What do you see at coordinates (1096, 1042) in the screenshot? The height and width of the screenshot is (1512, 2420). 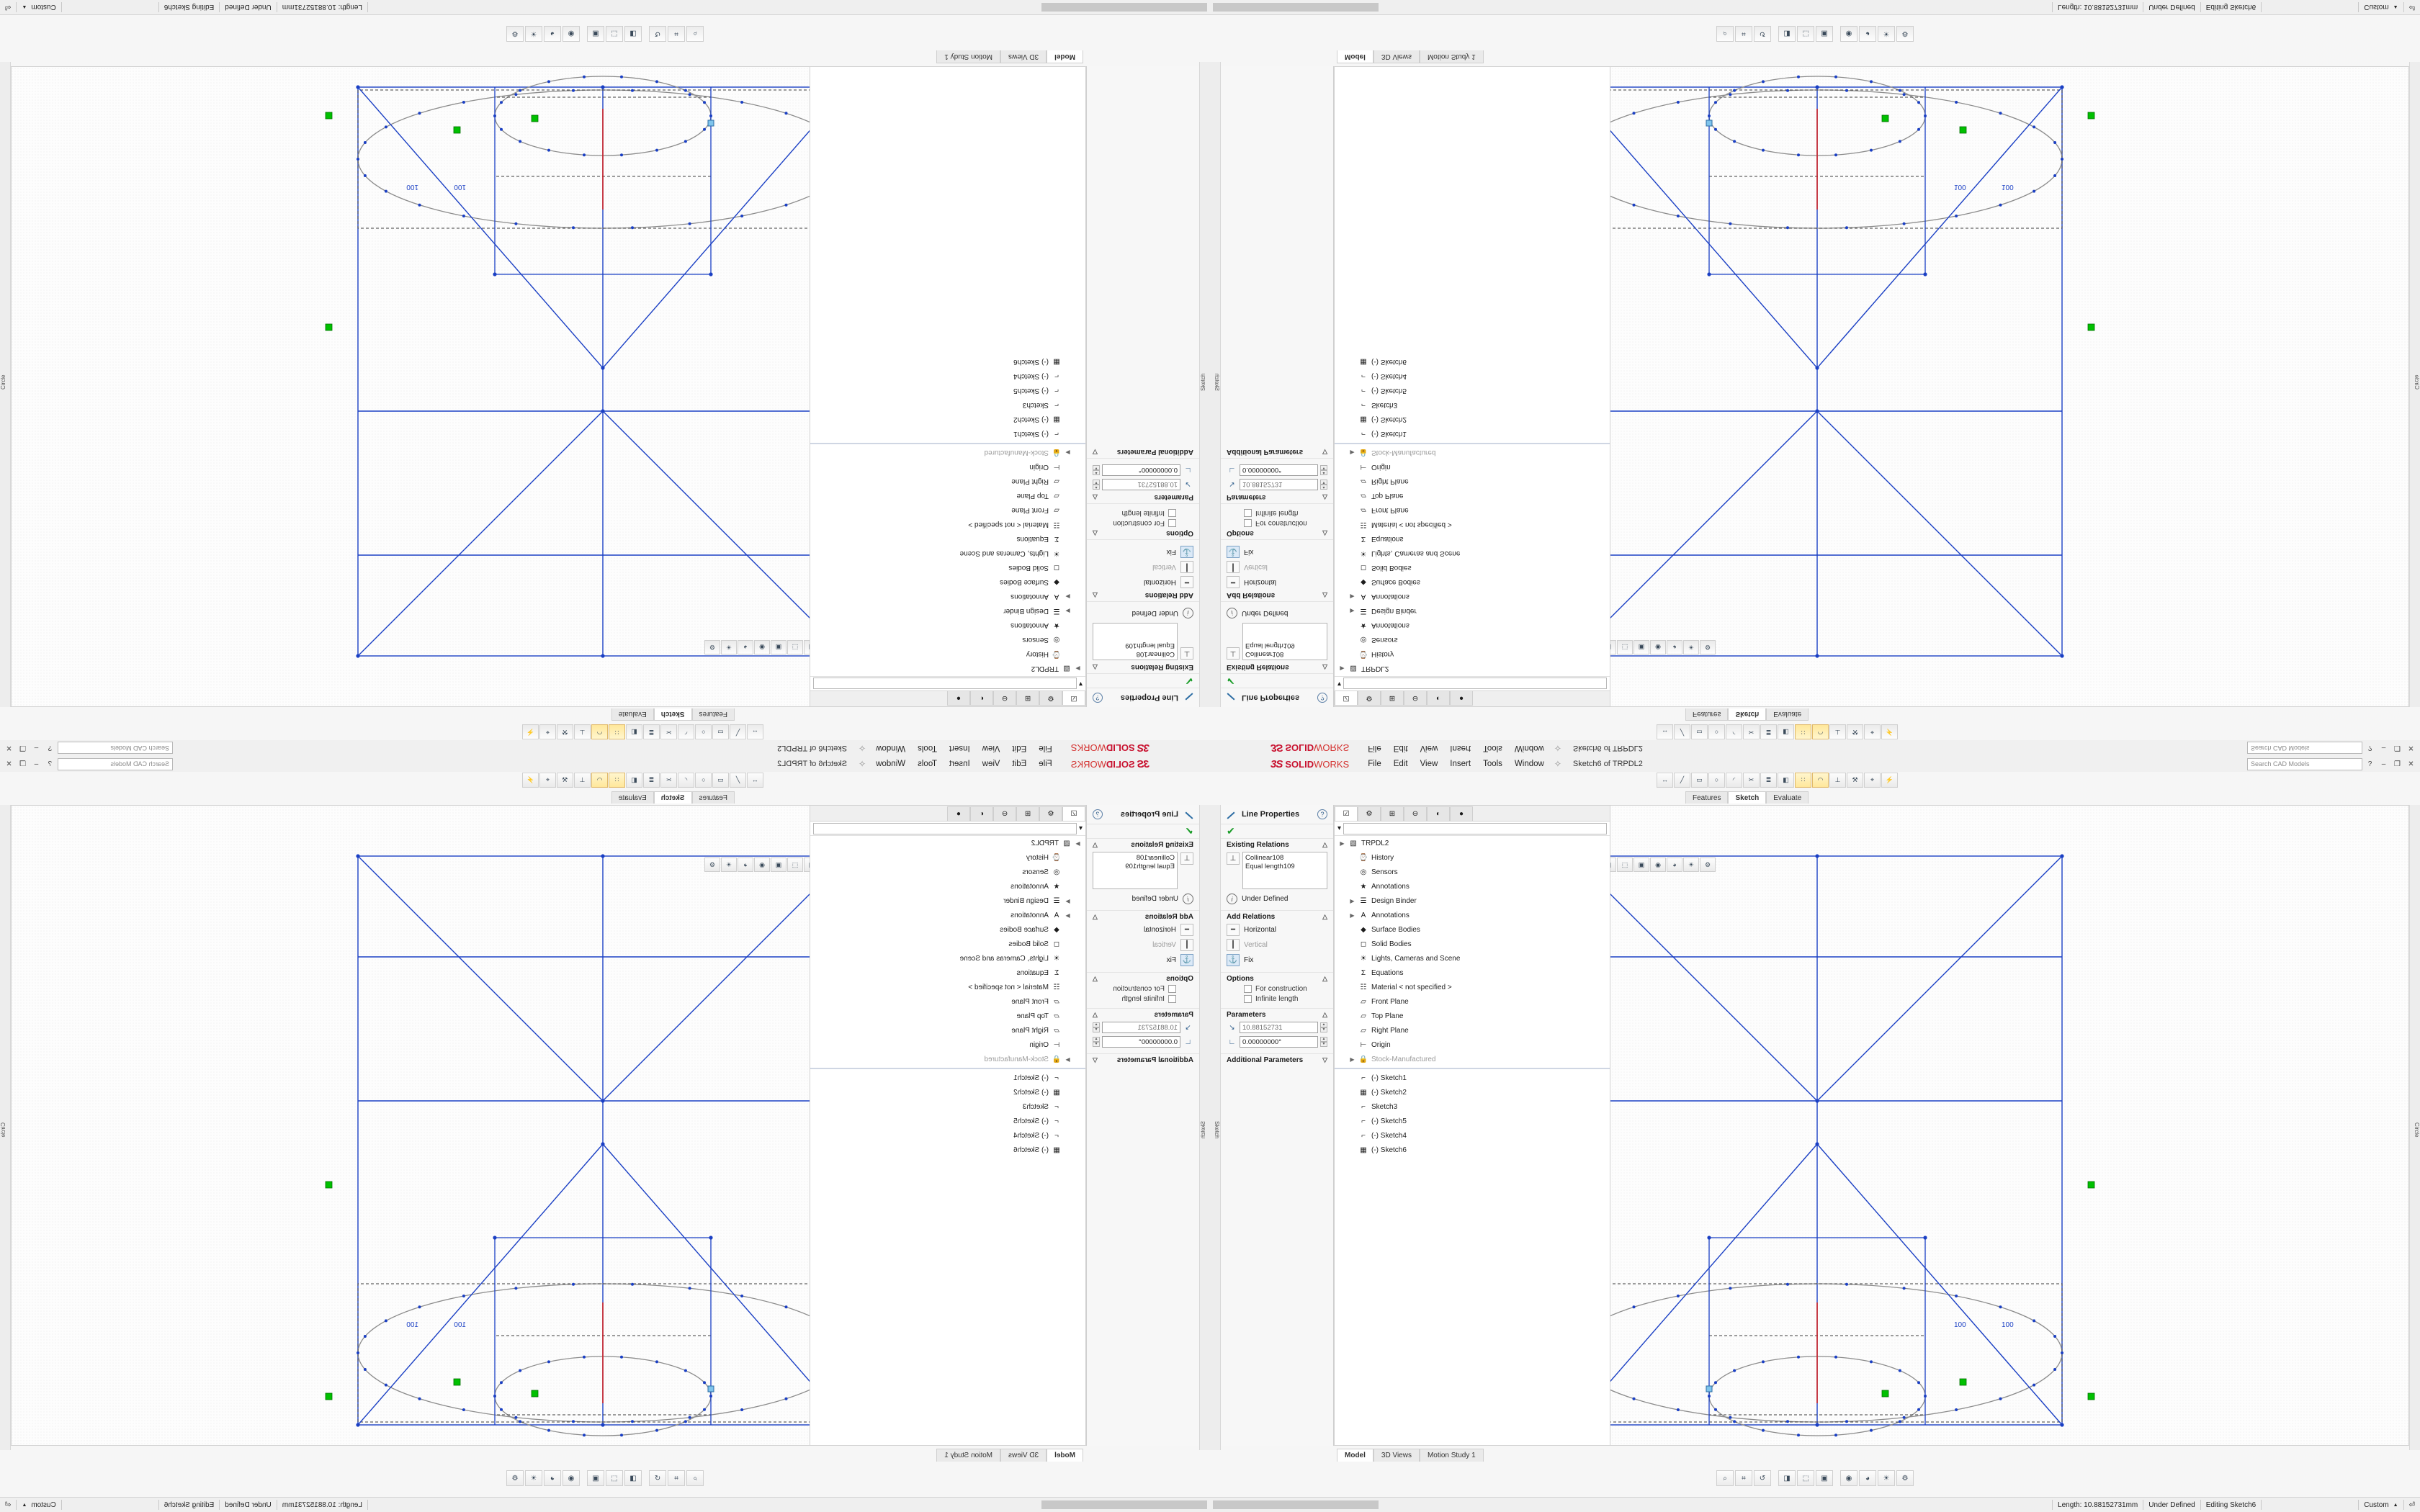 I see `angle-stepper: ▲ ▼` at bounding box center [1096, 1042].